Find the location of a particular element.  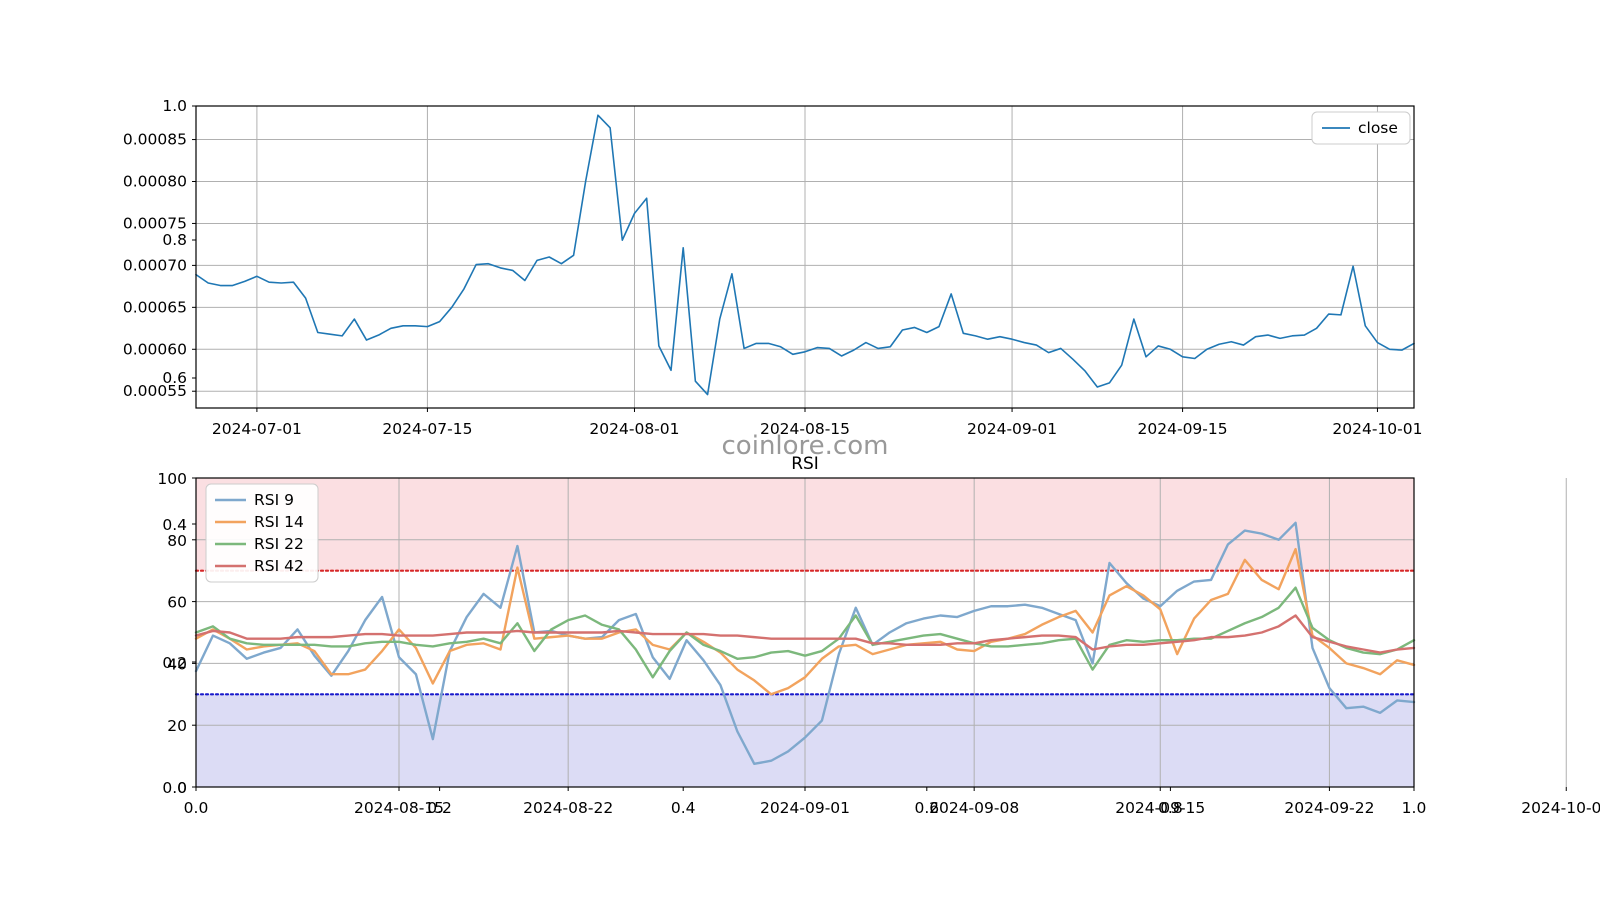

rsi-legend-label-rsi-9: RSI 9 is located at coordinates (274, 500).